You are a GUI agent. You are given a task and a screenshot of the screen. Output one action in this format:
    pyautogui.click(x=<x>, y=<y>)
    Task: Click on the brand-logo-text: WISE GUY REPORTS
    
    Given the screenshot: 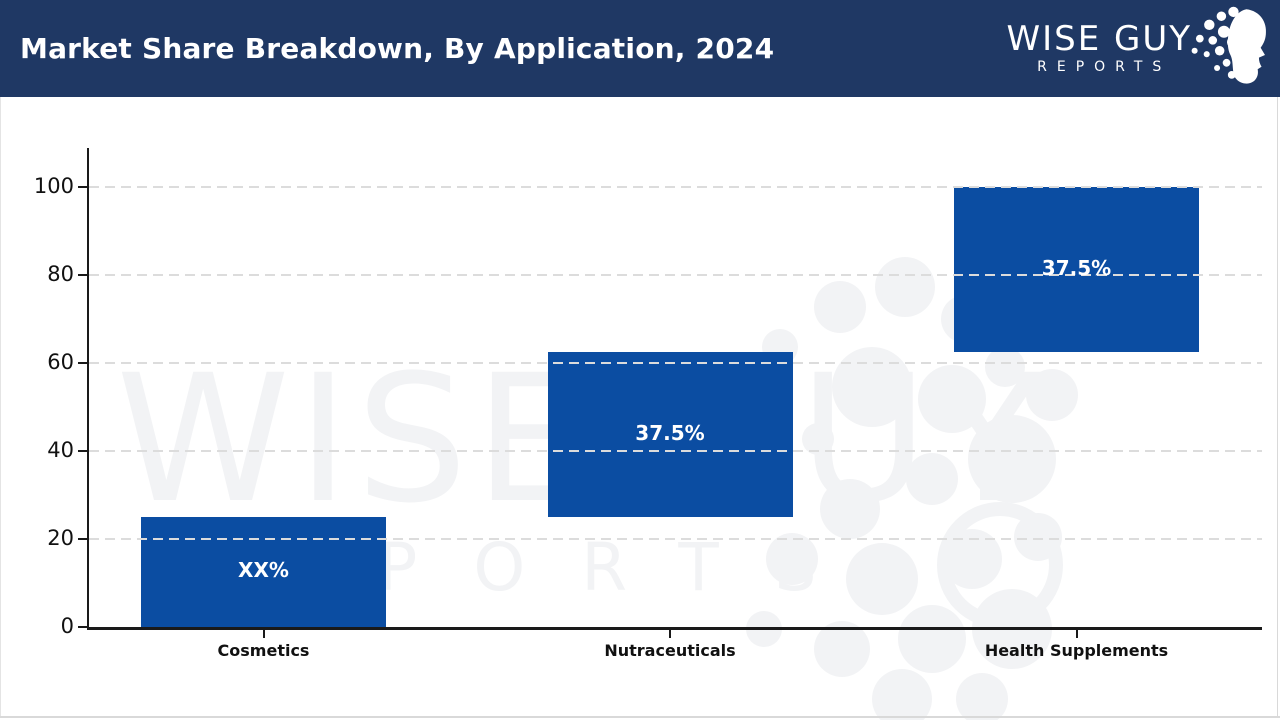 What is the action you would take?
    pyautogui.click(x=1099, y=47)
    